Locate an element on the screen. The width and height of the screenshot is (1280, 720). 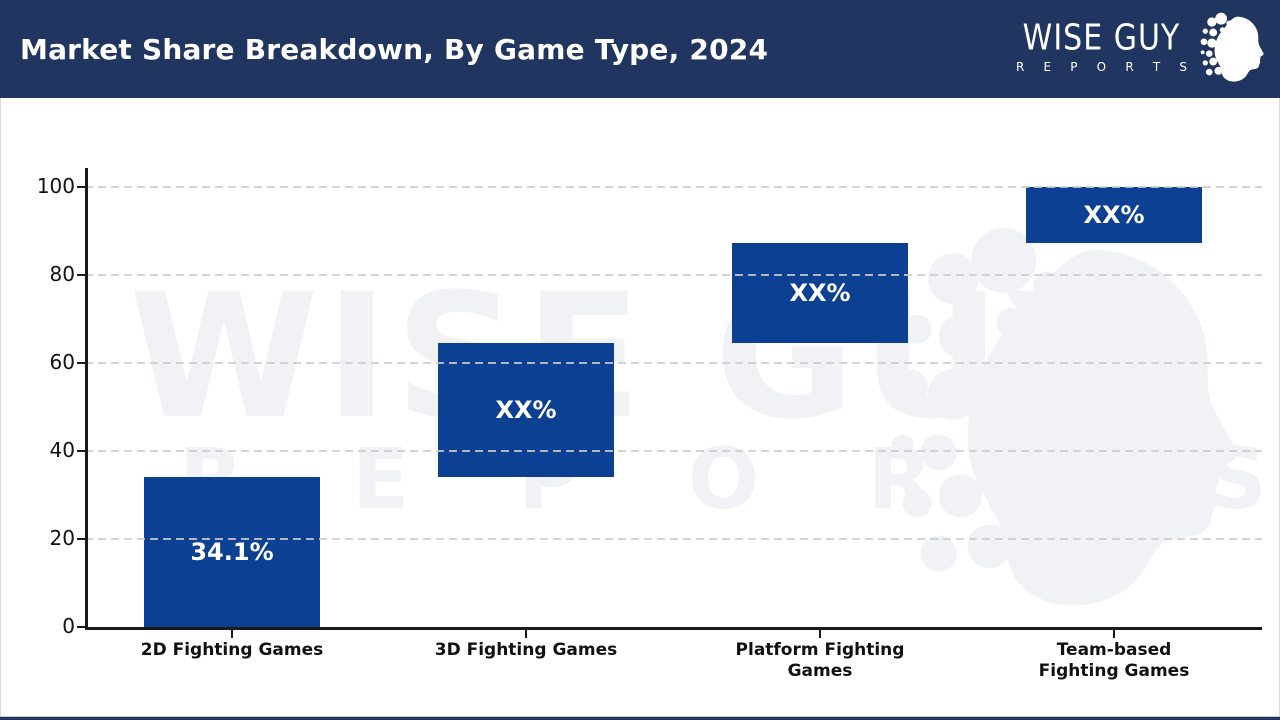
watermark-head-icon is located at coordinates (1064, 417).